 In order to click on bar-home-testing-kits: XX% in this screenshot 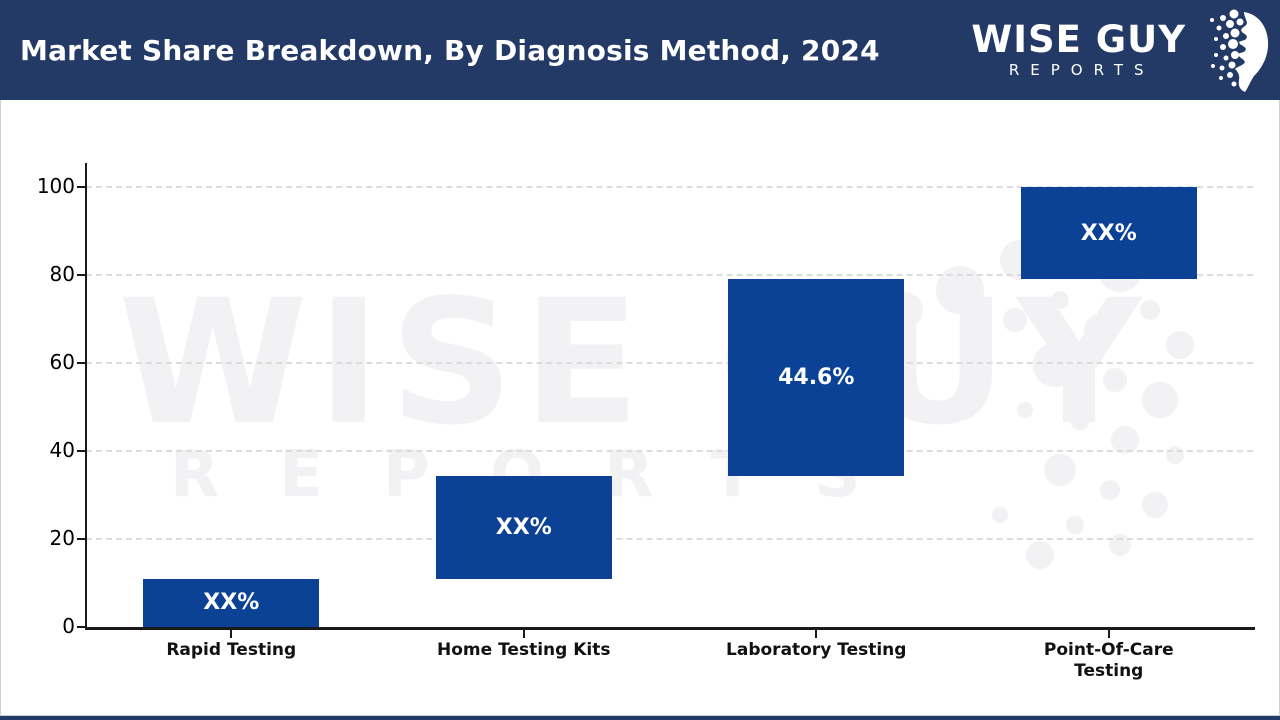, I will do `click(523, 527)`.